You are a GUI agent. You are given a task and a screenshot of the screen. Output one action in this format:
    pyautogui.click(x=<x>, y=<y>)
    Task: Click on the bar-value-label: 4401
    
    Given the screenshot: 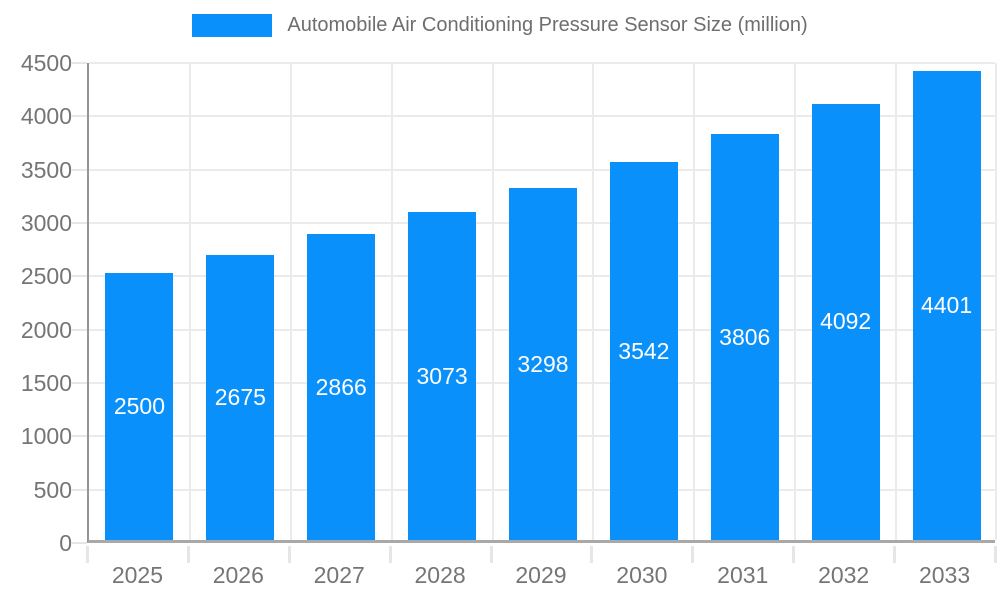 What is the action you would take?
    pyautogui.click(x=946, y=304)
    